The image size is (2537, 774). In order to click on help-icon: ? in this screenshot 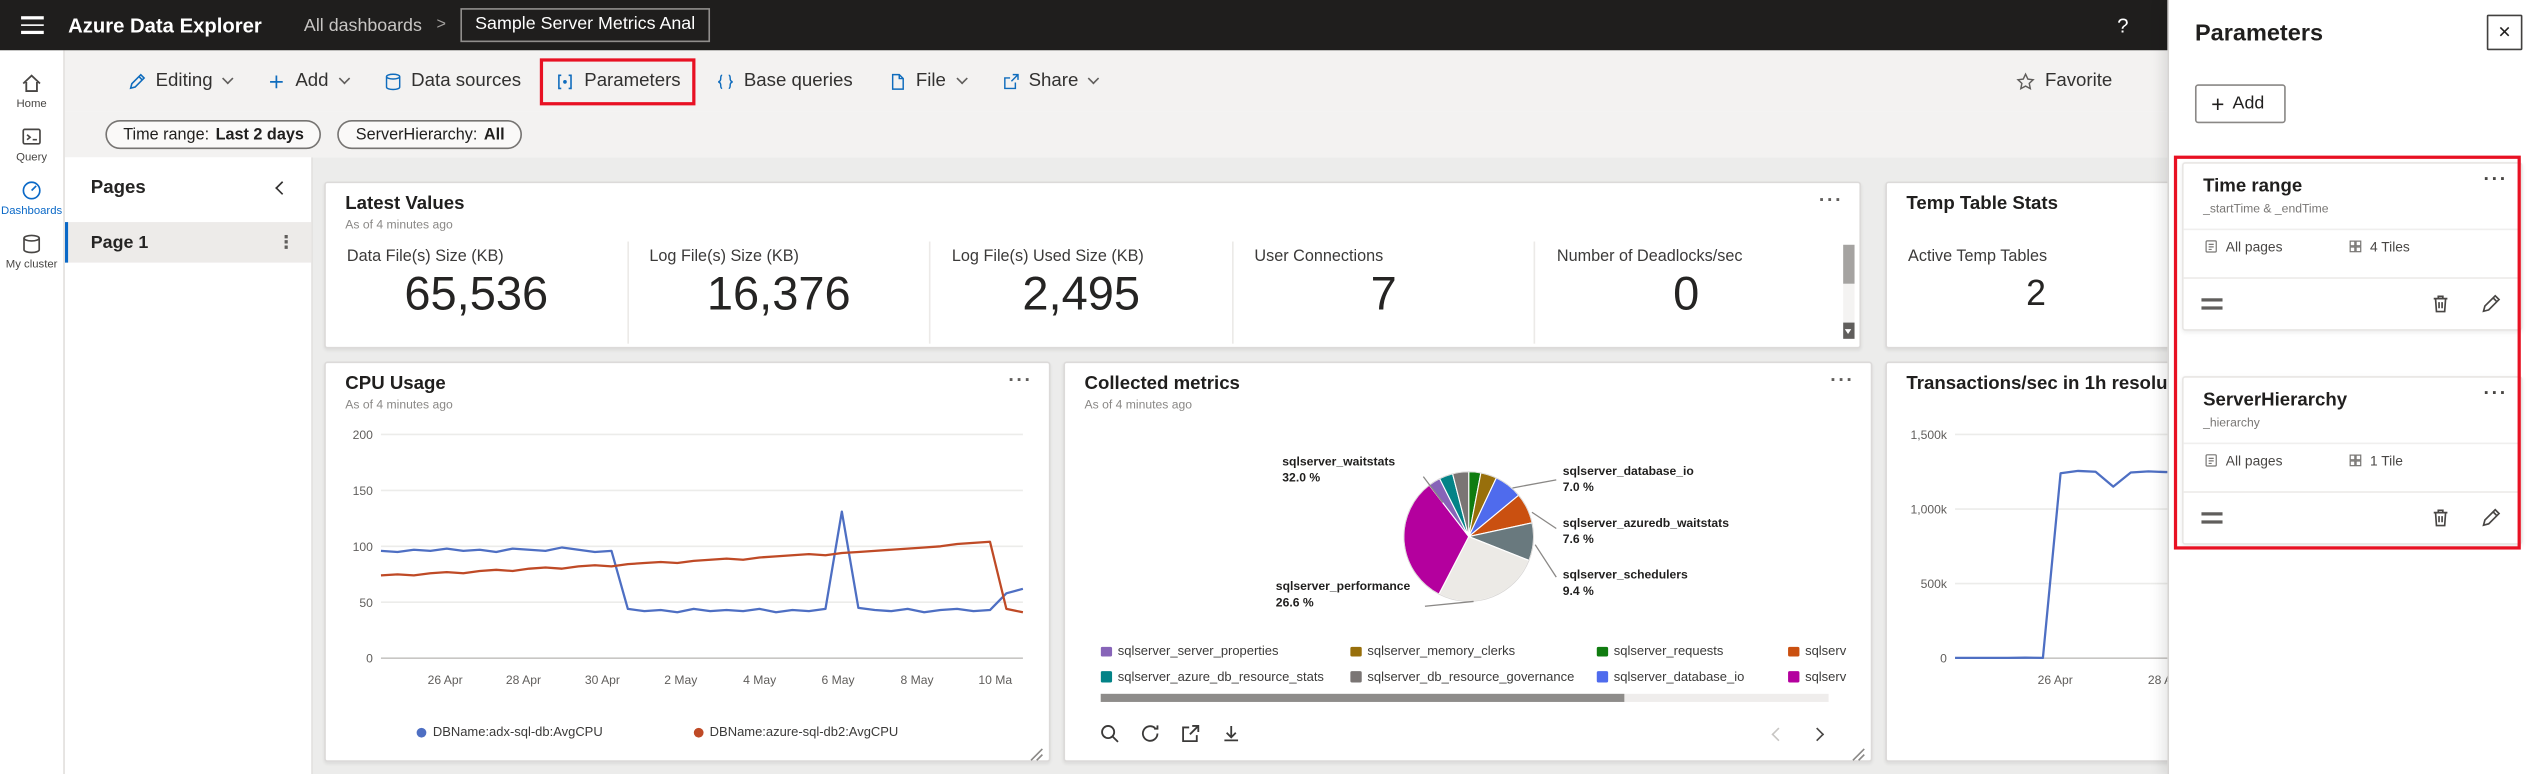, I will do `click(2123, 25)`.